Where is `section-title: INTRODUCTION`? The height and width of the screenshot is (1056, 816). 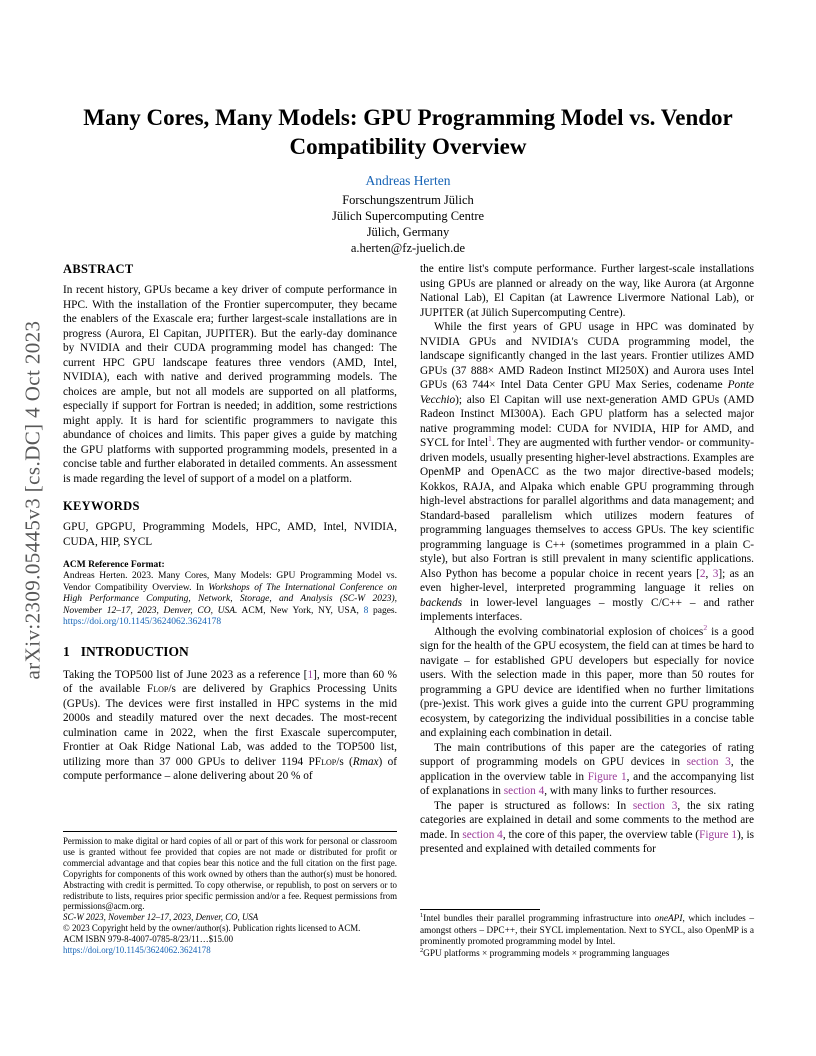
section-title: INTRODUCTION is located at coordinates (134, 651).